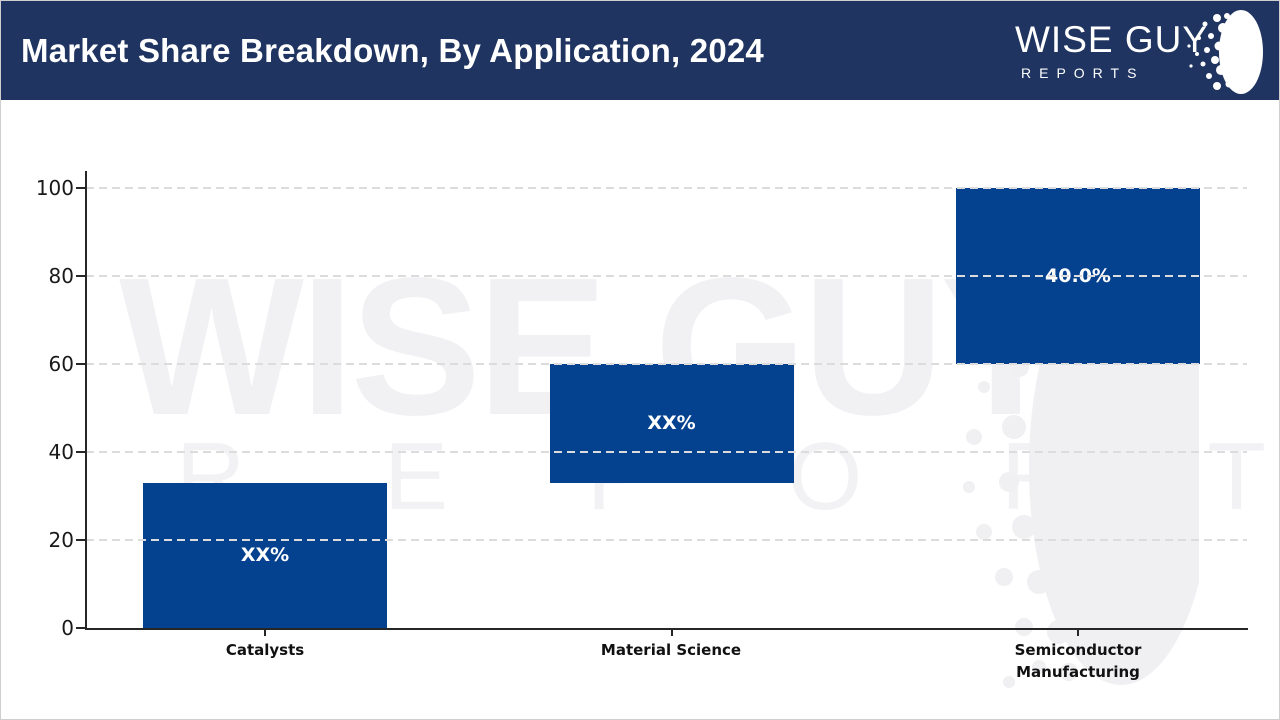 This screenshot has height=720, width=1280. I want to click on y-axis-line, so click(86, 400).